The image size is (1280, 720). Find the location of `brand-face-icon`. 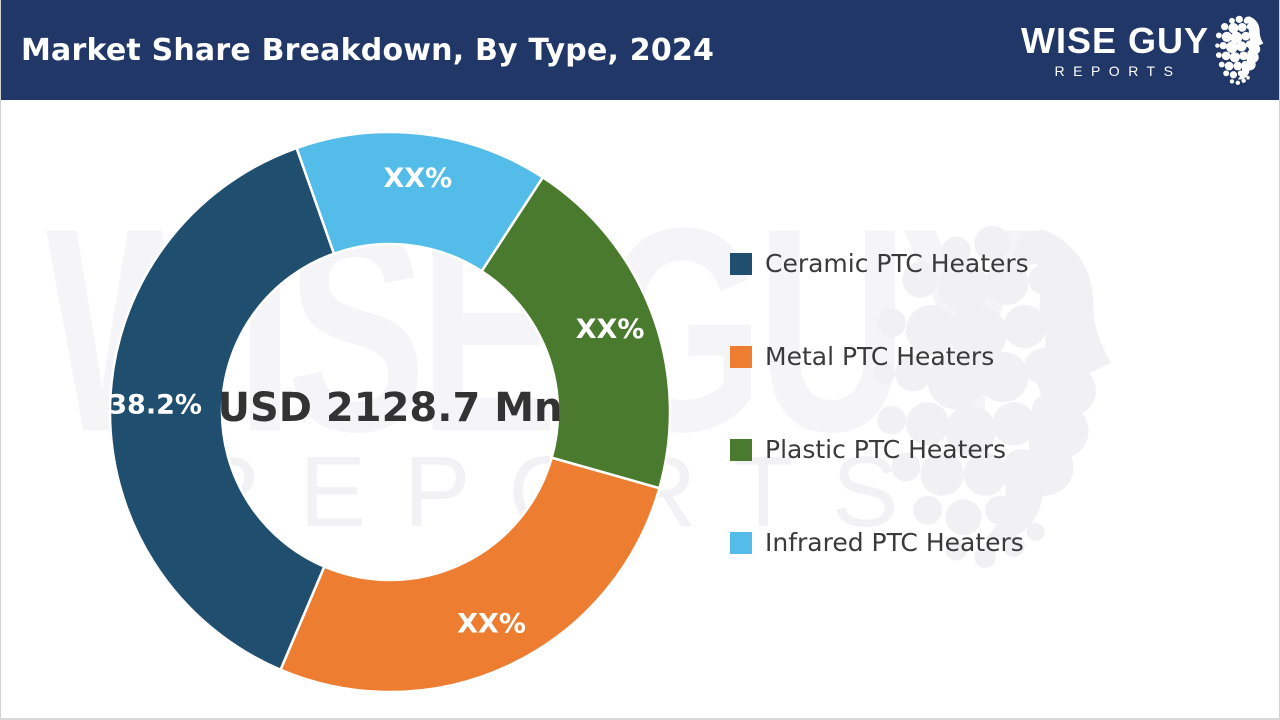

brand-face-icon is located at coordinates (1239, 50).